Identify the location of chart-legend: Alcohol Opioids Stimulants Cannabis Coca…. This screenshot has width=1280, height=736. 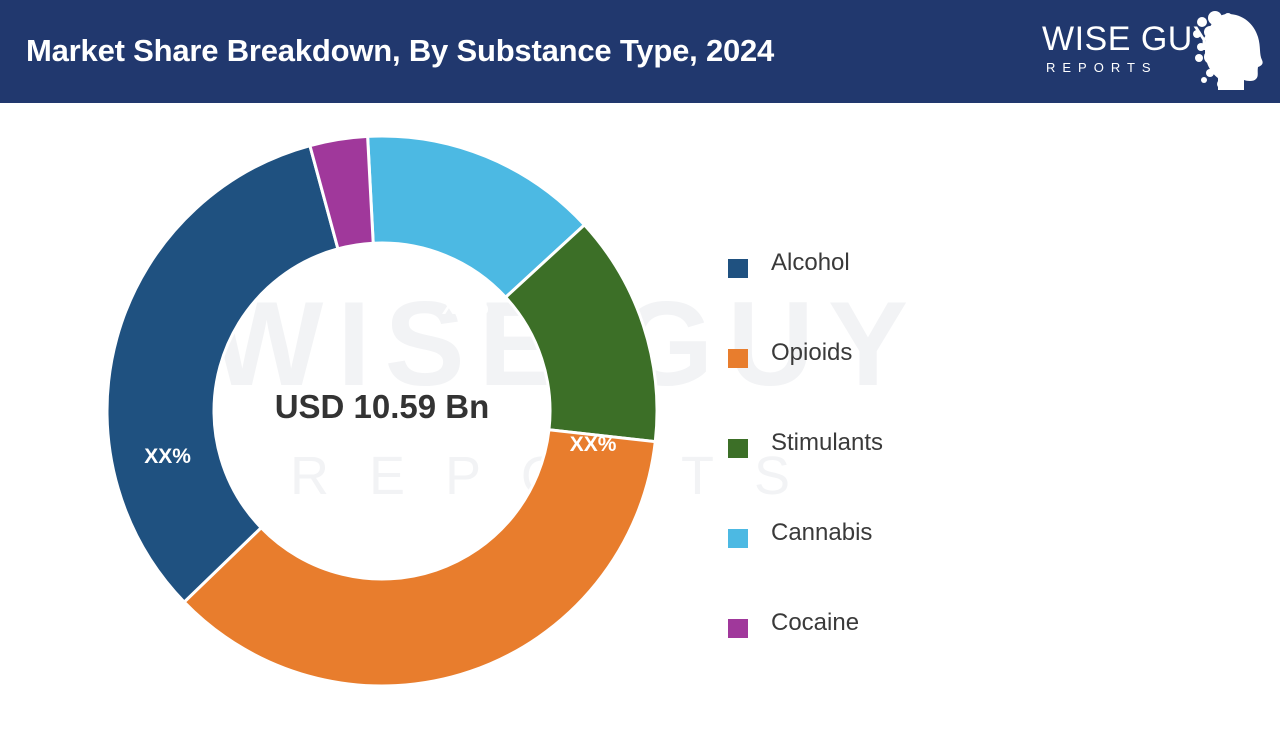
(883, 474).